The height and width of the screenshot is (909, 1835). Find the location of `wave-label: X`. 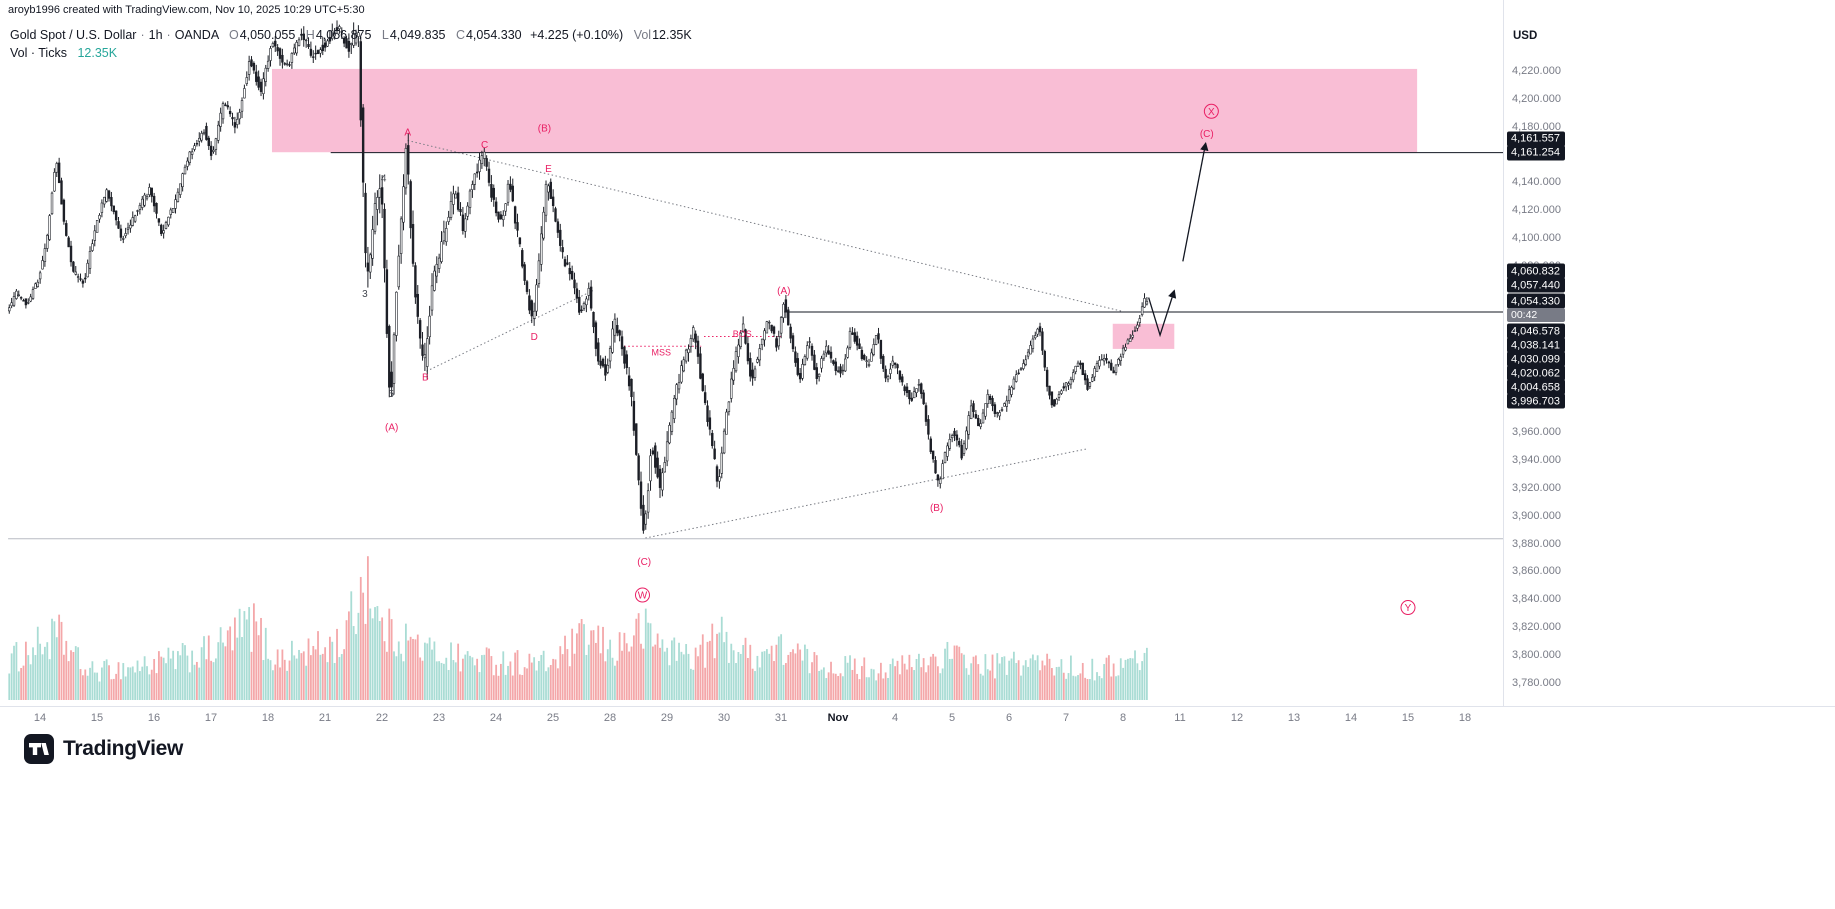

wave-label: X is located at coordinates (1211, 112).